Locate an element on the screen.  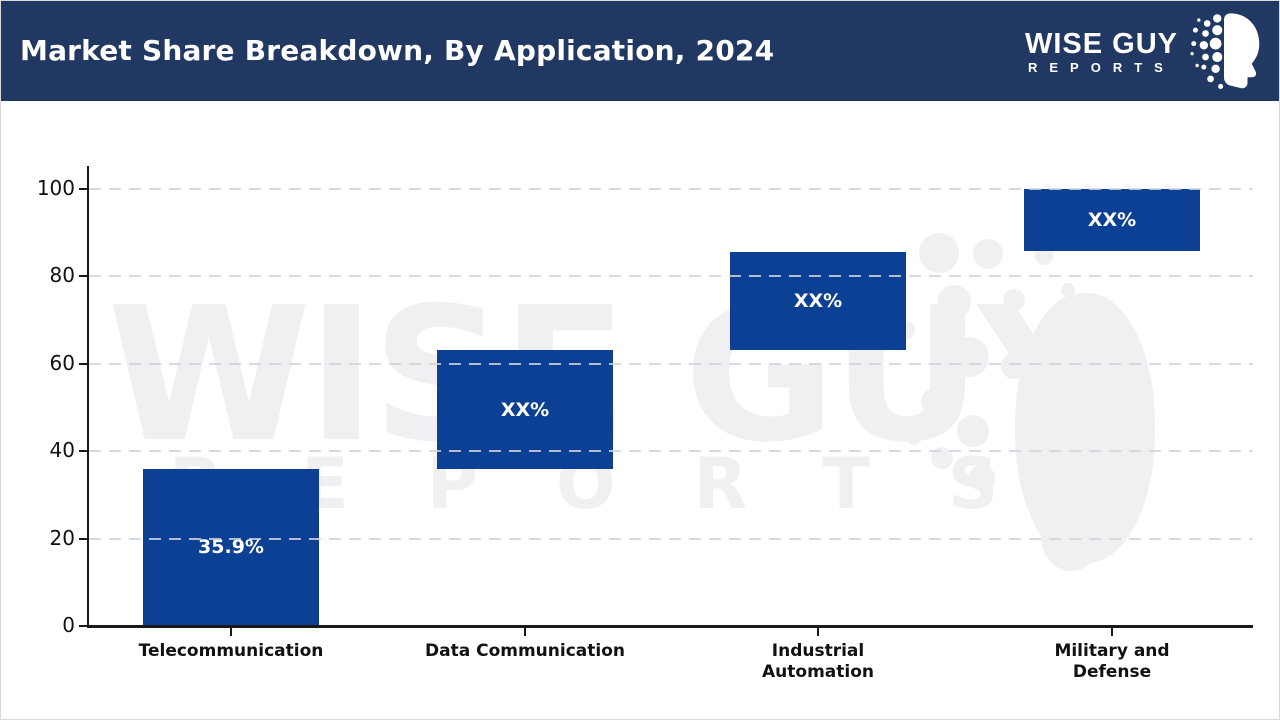
logo-wordmark: WISE GUY REPORTS is located at coordinates (1101, 52).